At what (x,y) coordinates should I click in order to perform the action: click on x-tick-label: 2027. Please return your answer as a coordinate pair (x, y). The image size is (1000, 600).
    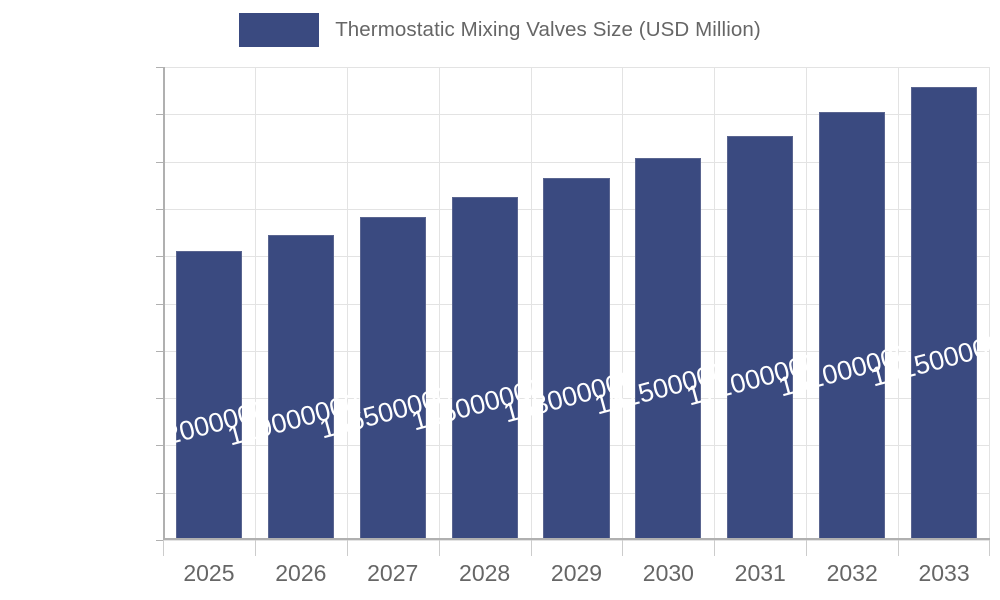
    Looking at the image, I should click on (393, 573).